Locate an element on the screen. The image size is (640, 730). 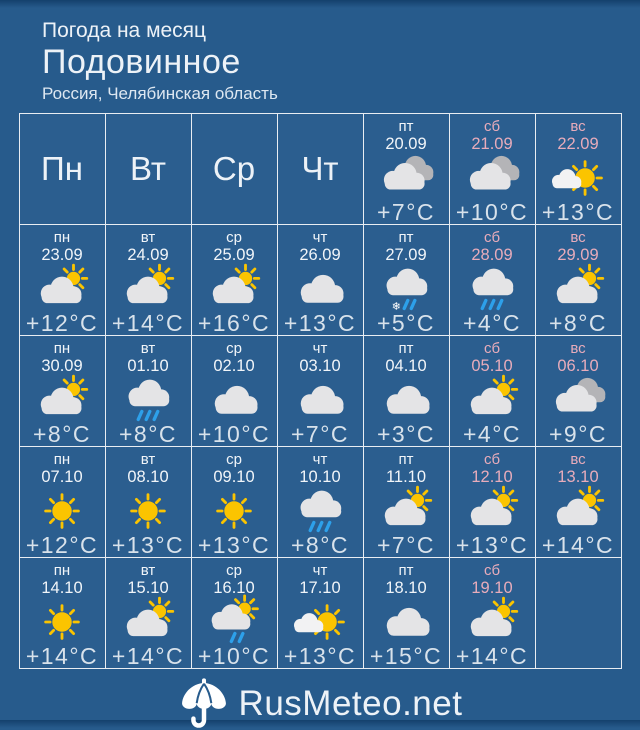
forecast-cell-08.10: вт 08.10 +13°C is located at coordinates (148, 501).